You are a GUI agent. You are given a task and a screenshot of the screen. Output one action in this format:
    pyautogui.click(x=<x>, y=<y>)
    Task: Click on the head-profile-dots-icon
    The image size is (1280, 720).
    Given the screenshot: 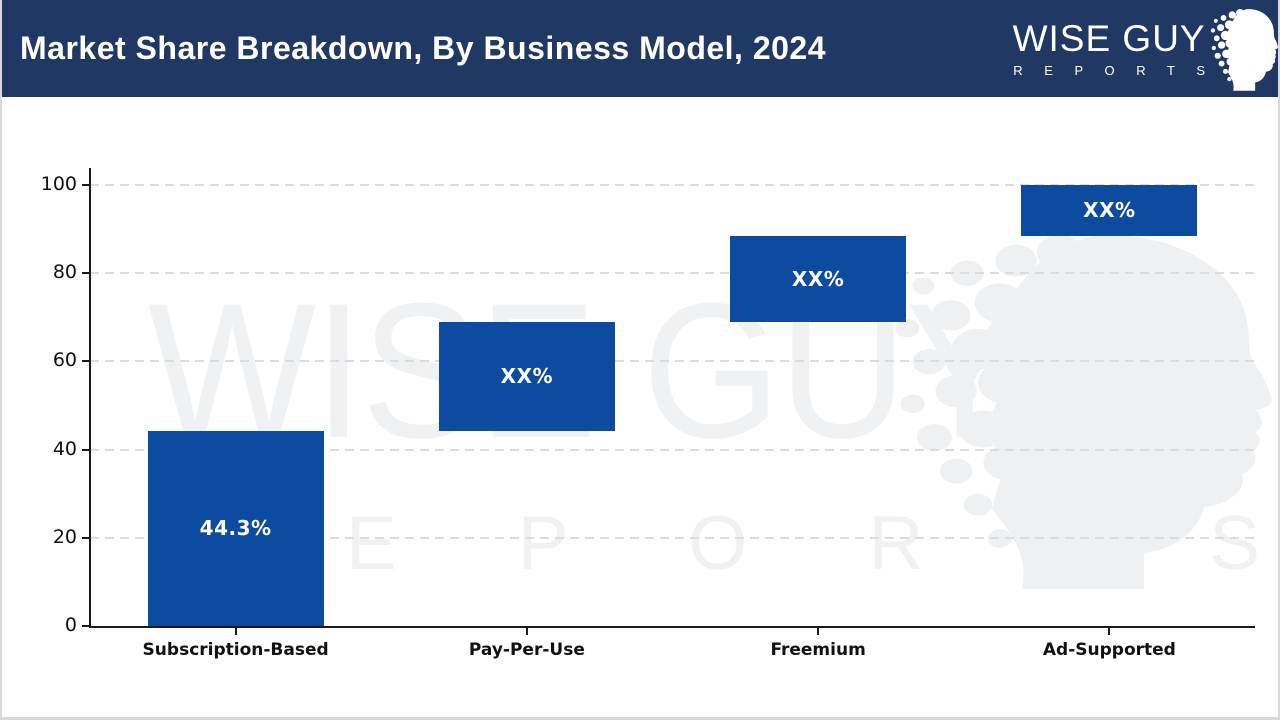 What is the action you would take?
    pyautogui.click(x=1244, y=49)
    